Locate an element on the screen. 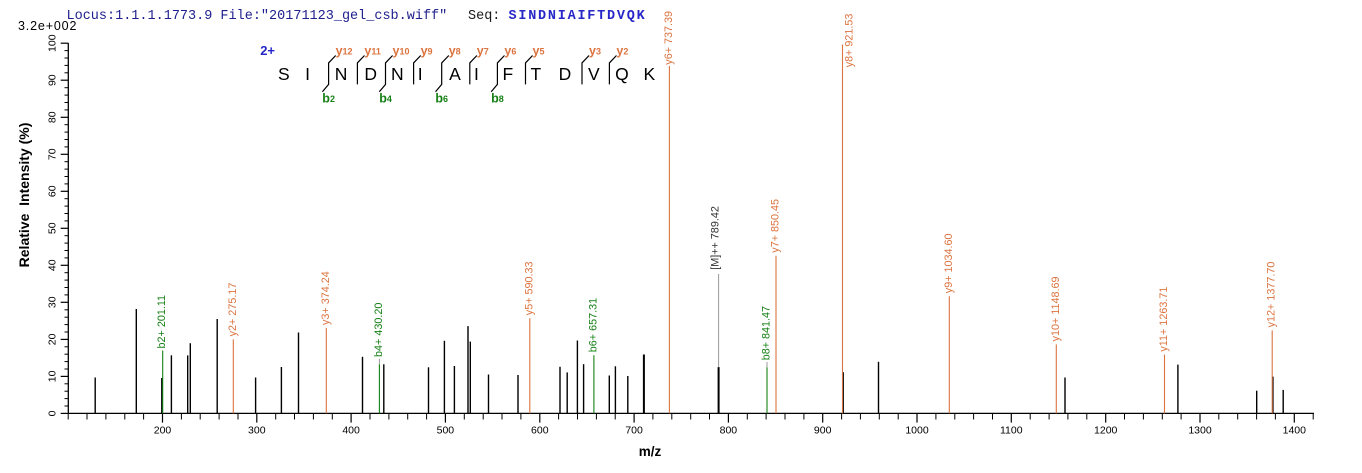 This screenshot has width=1362, height=473. svg-text: 80 is located at coordinates (53, 117).